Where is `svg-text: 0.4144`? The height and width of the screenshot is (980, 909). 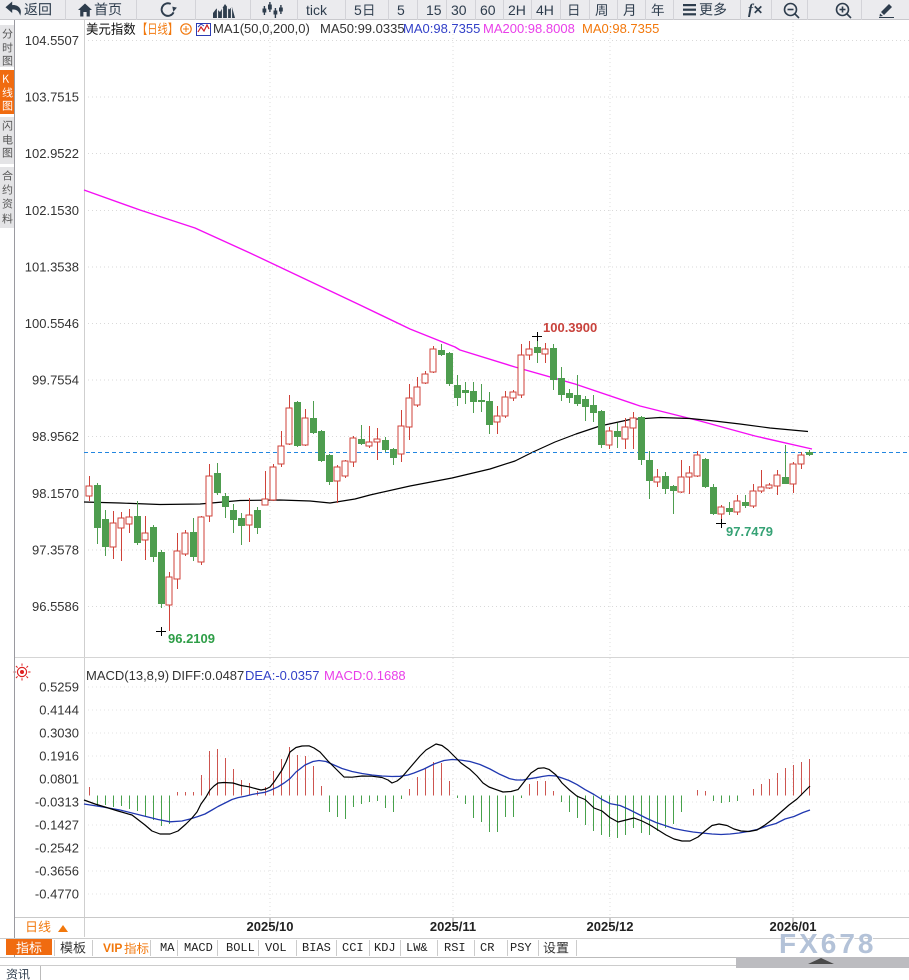
svg-text: 0.4144 is located at coordinates (59, 710).